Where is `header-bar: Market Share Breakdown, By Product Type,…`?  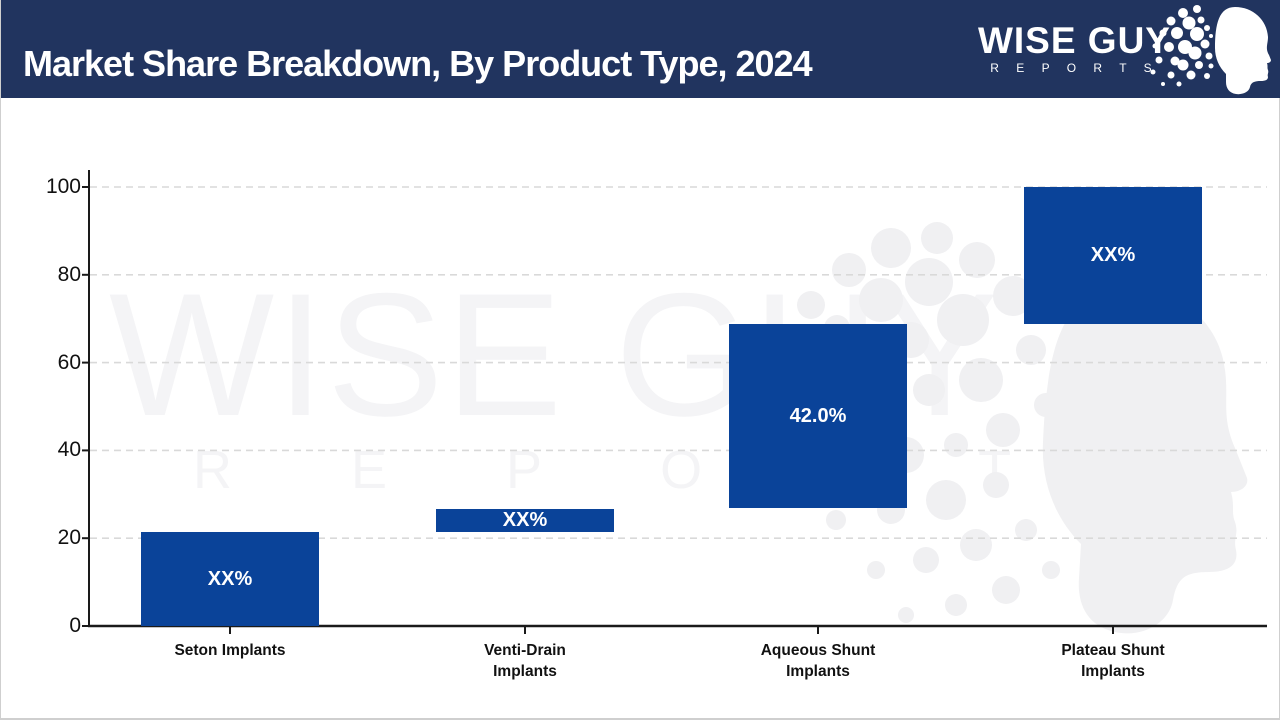 header-bar: Market Share Breakdown, By Product Type,… is located at coordinates (640, 49).